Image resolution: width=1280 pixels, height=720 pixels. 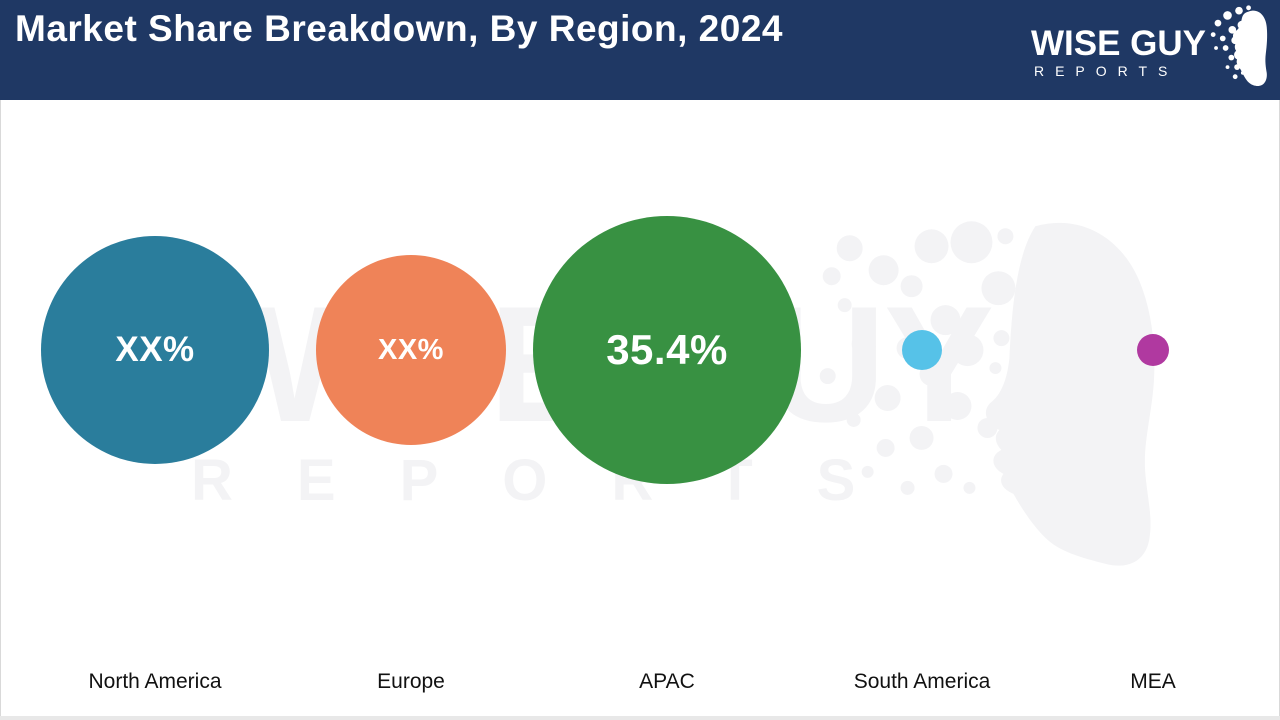 What do you see at coordinates (555, 480) in the screenshot?
I see `watermark-subtitle: REPORTS` at bounding box center [555, 480].